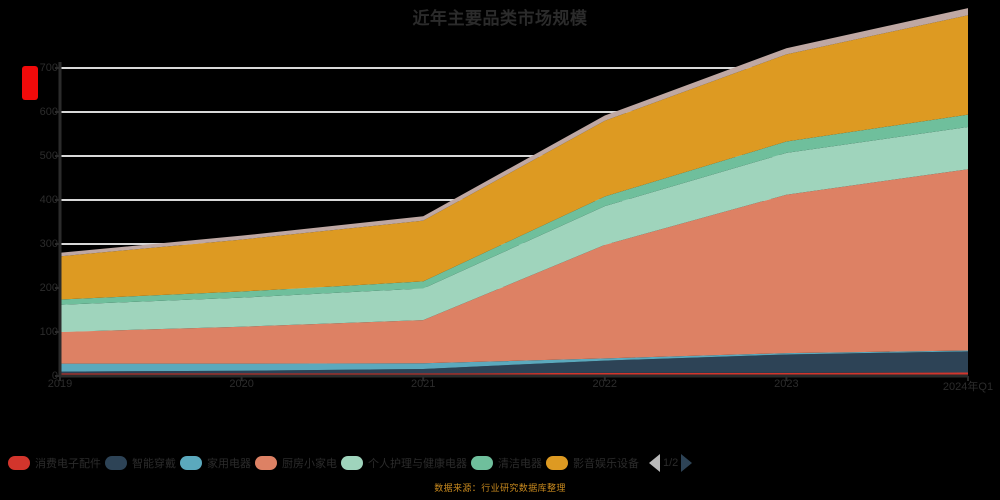 Image resolution: width=1000 pixels, height=500 pixels. I want to click on legend-item: 家用电器, so click(215, 463).